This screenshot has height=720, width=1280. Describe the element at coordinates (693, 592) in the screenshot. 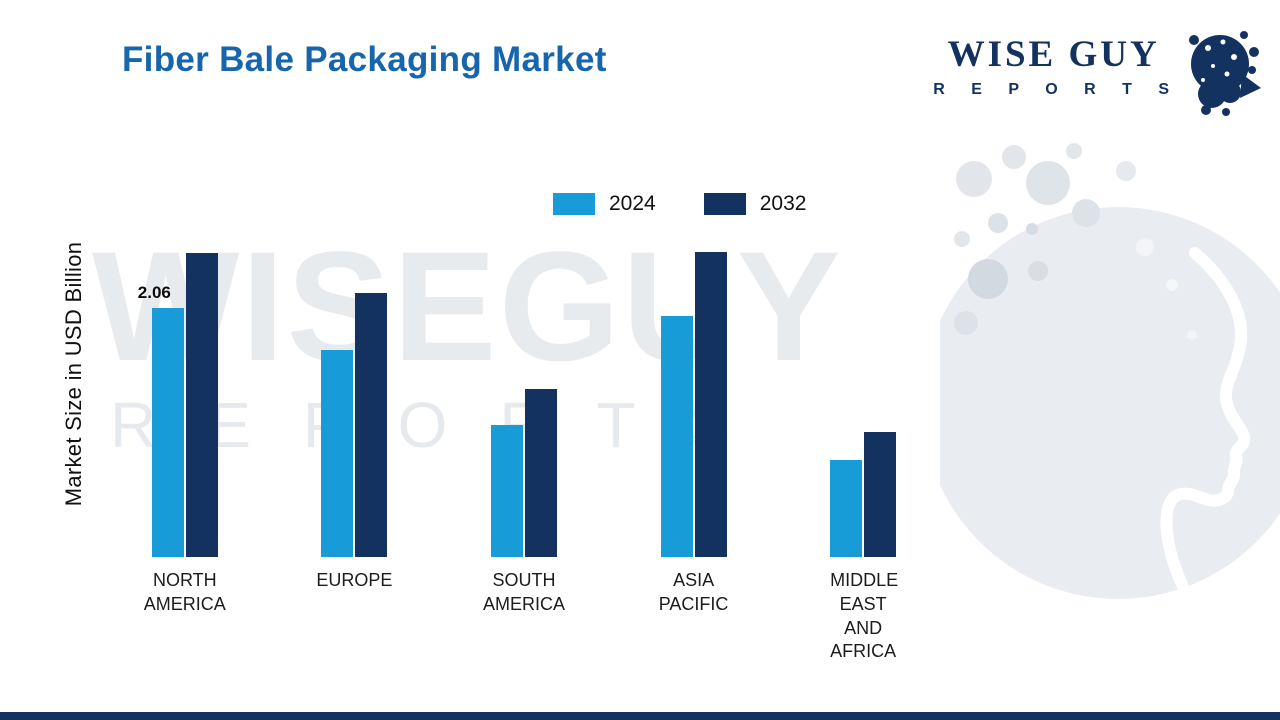

I see `category-label-3: ASIA PACIFIC` at that location.